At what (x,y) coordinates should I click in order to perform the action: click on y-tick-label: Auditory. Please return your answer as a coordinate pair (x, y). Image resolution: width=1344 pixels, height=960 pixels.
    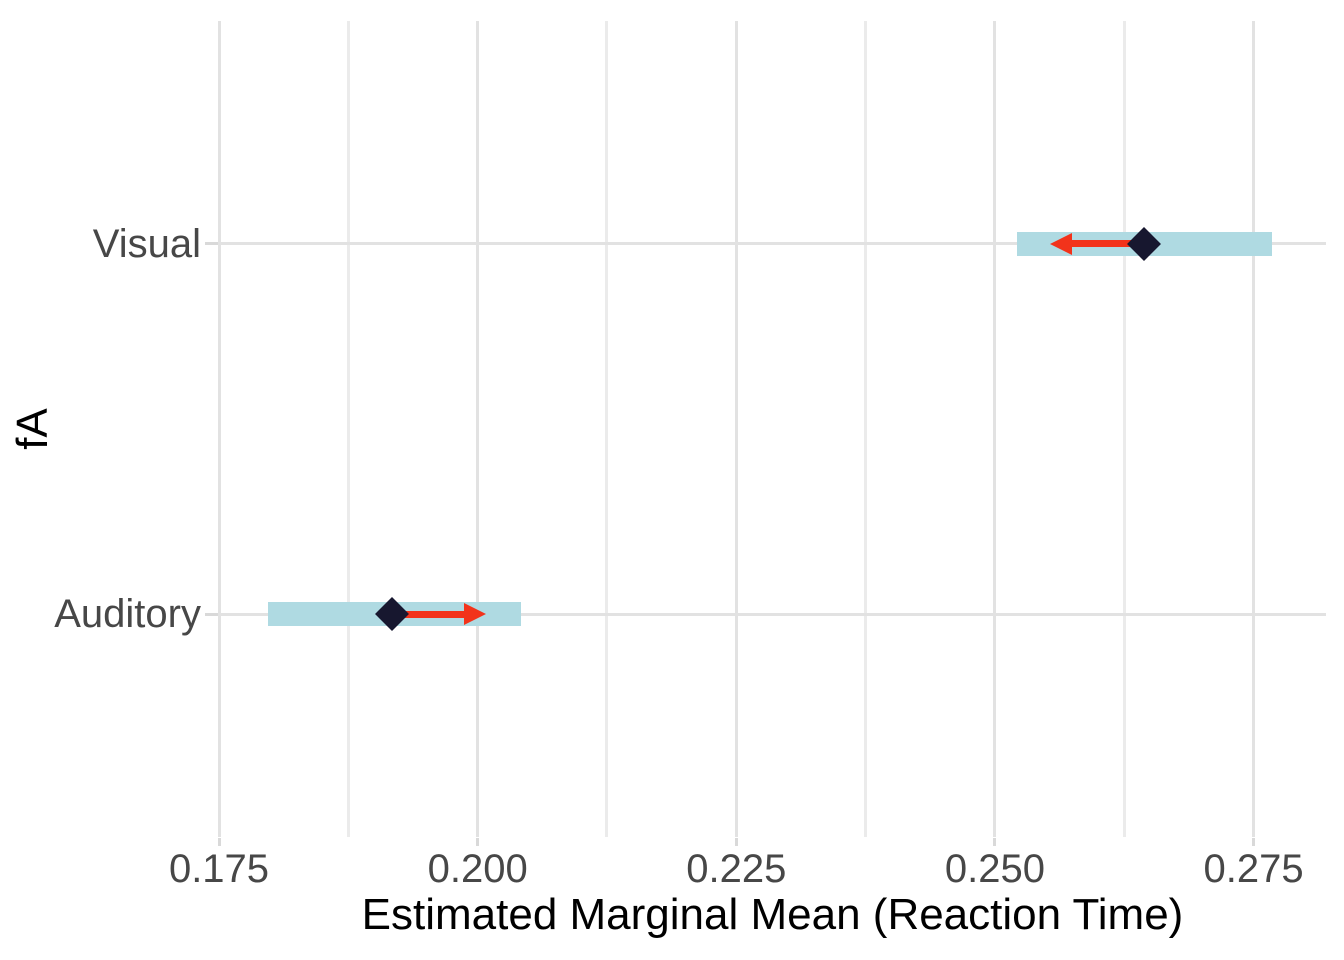
    Looking at the image, I should click on (127, 614).